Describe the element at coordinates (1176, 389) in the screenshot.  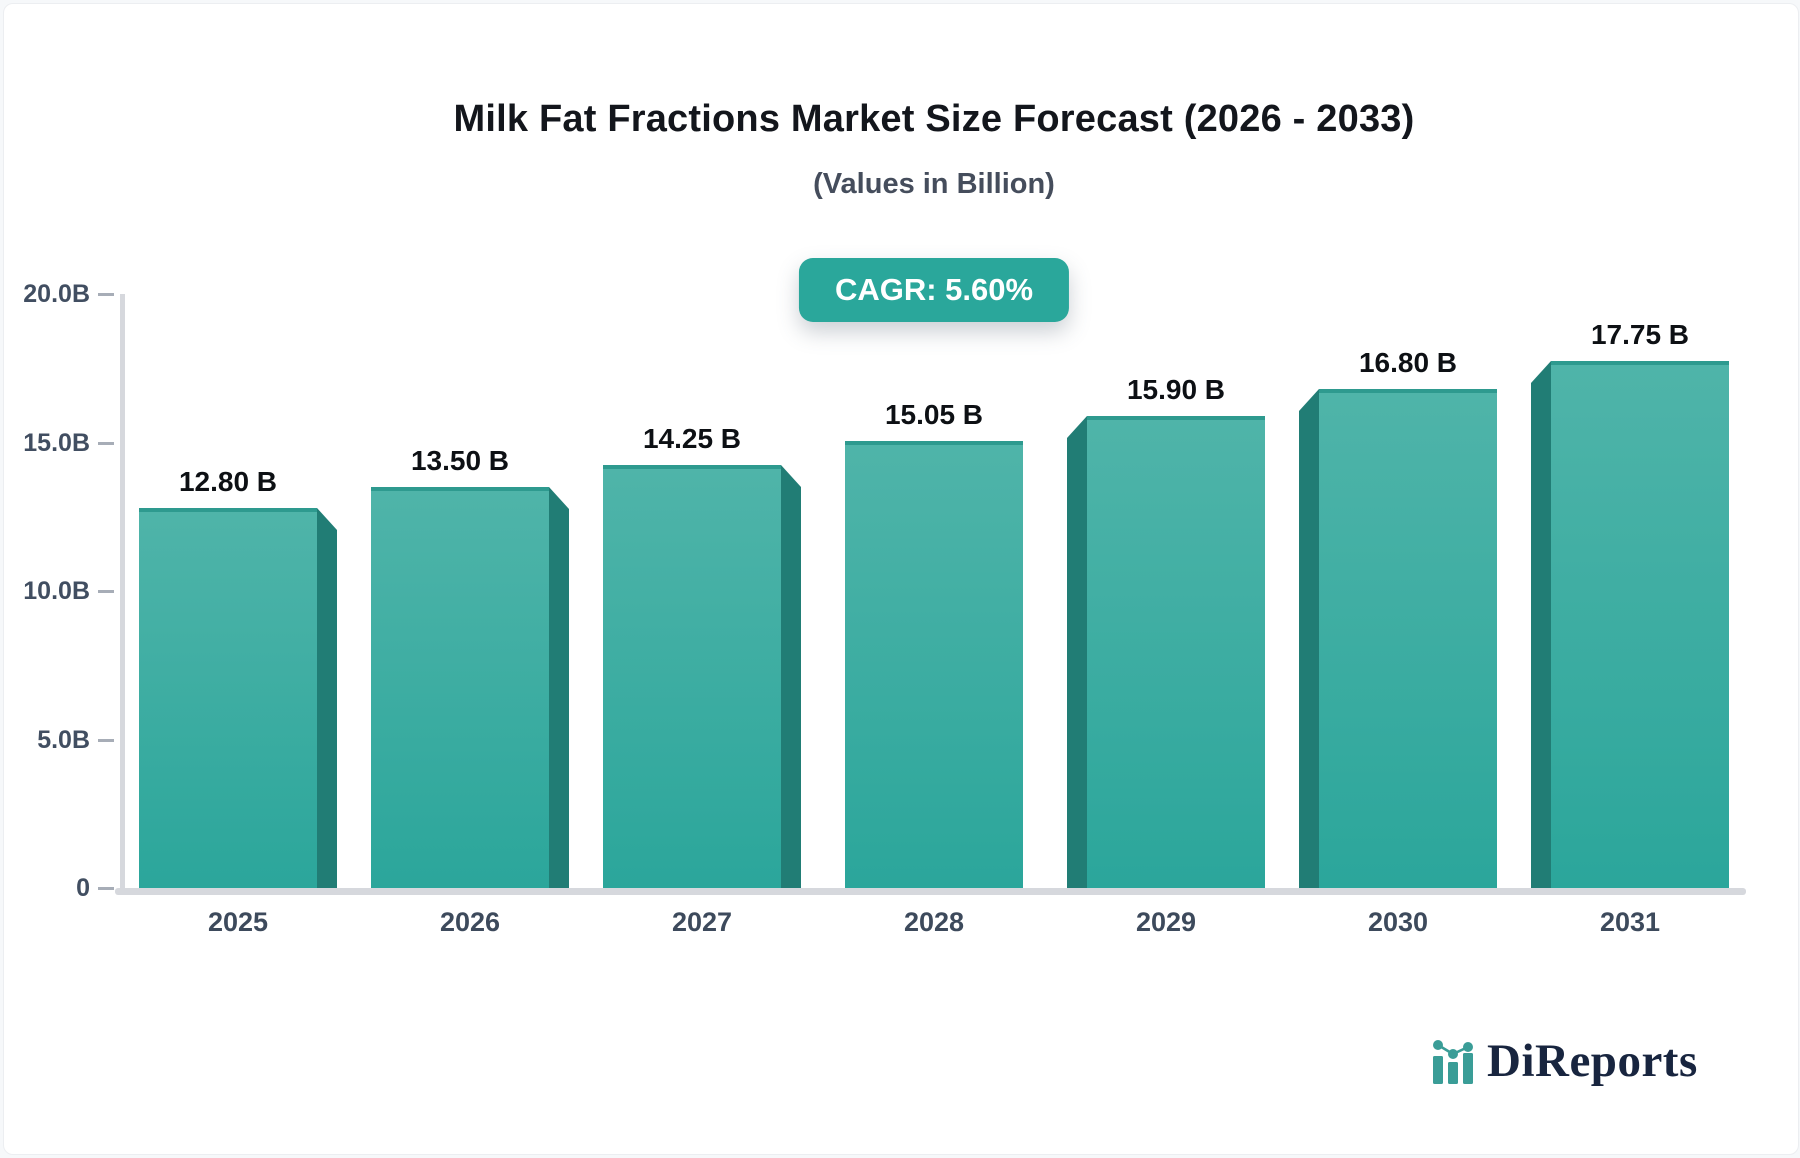
I see `bar-value-label: 15.90 B` at that location.